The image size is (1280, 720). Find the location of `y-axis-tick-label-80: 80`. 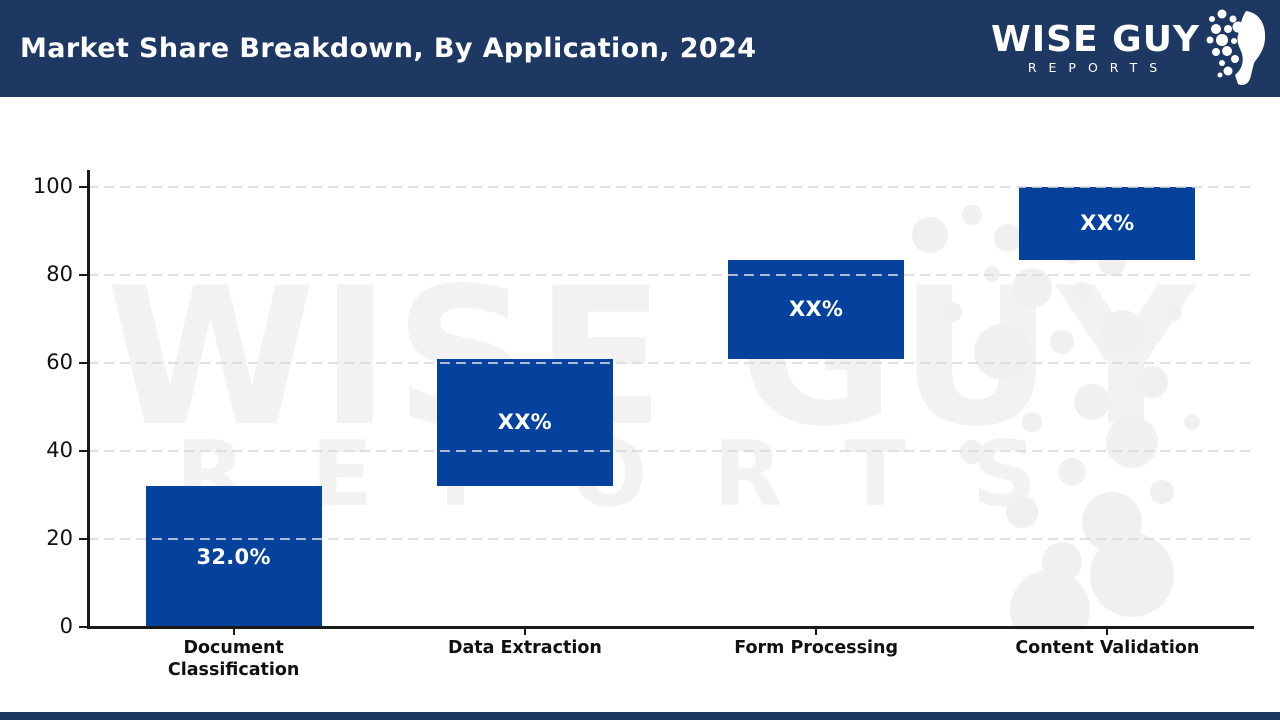

y-axis-tick-label-80: 80 is located at coordinates (59, 274).